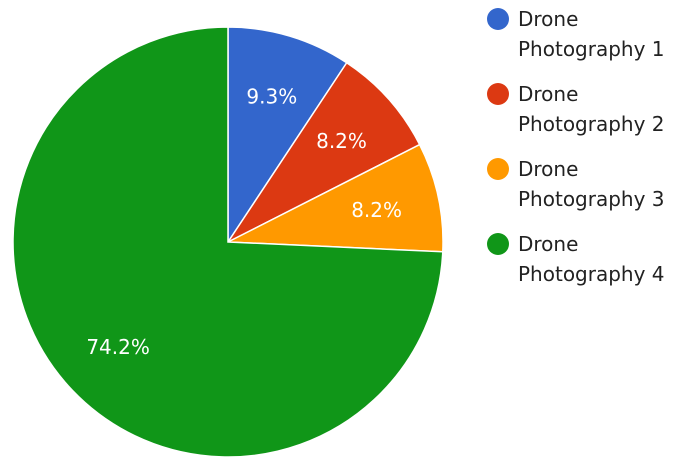 Image resolution: width=691 pixels, height=457 pixels. What do you see at coordinates (341, 141) in the screenshot?
I see `pie-slice-label-2: 8.2%` at bounding box center [341, 141].